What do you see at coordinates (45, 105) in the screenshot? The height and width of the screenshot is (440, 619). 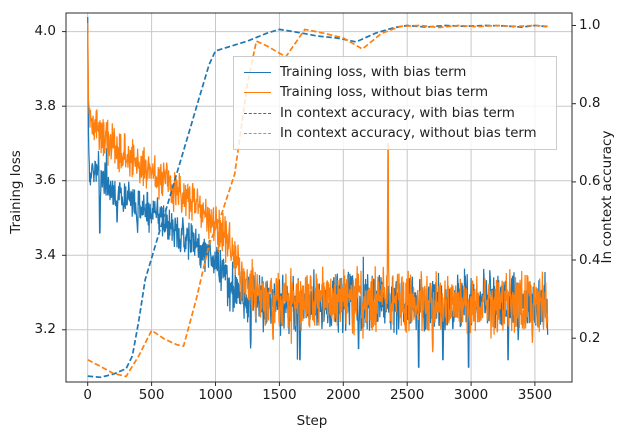 I see `y-tick-label-left: 3.8` at bounding box center [45, 105].